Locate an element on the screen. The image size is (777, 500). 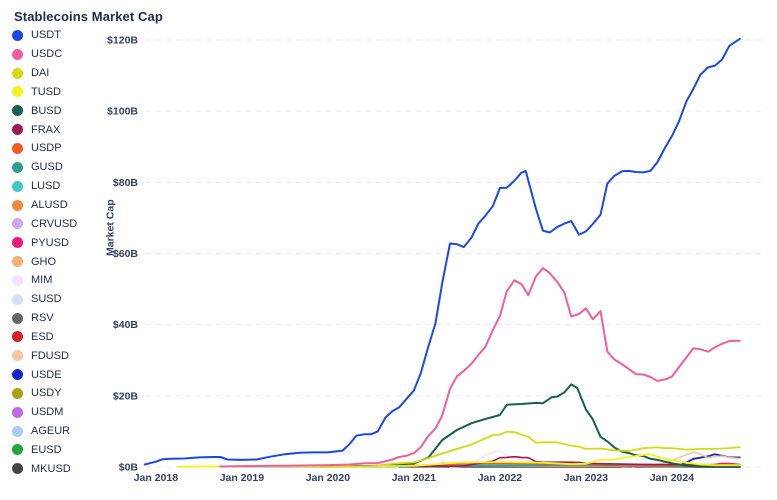
legend-swatch-dai is located at coordinates (17, 73).